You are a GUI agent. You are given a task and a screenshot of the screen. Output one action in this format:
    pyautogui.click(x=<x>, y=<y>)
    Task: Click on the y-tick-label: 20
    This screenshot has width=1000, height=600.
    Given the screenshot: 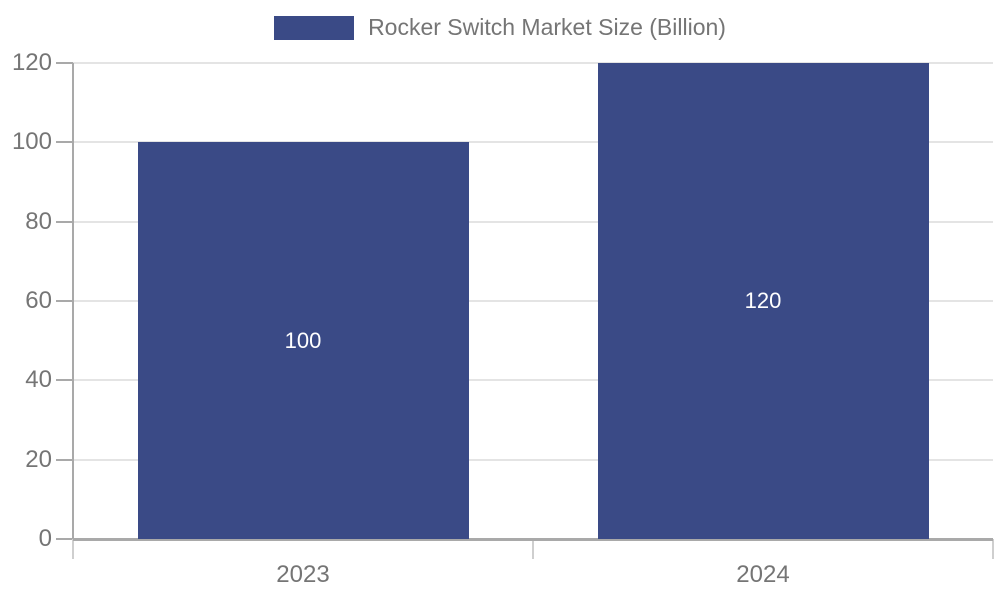 What is the action you would take?
    pyautogui.click(x=38, y=459)
    